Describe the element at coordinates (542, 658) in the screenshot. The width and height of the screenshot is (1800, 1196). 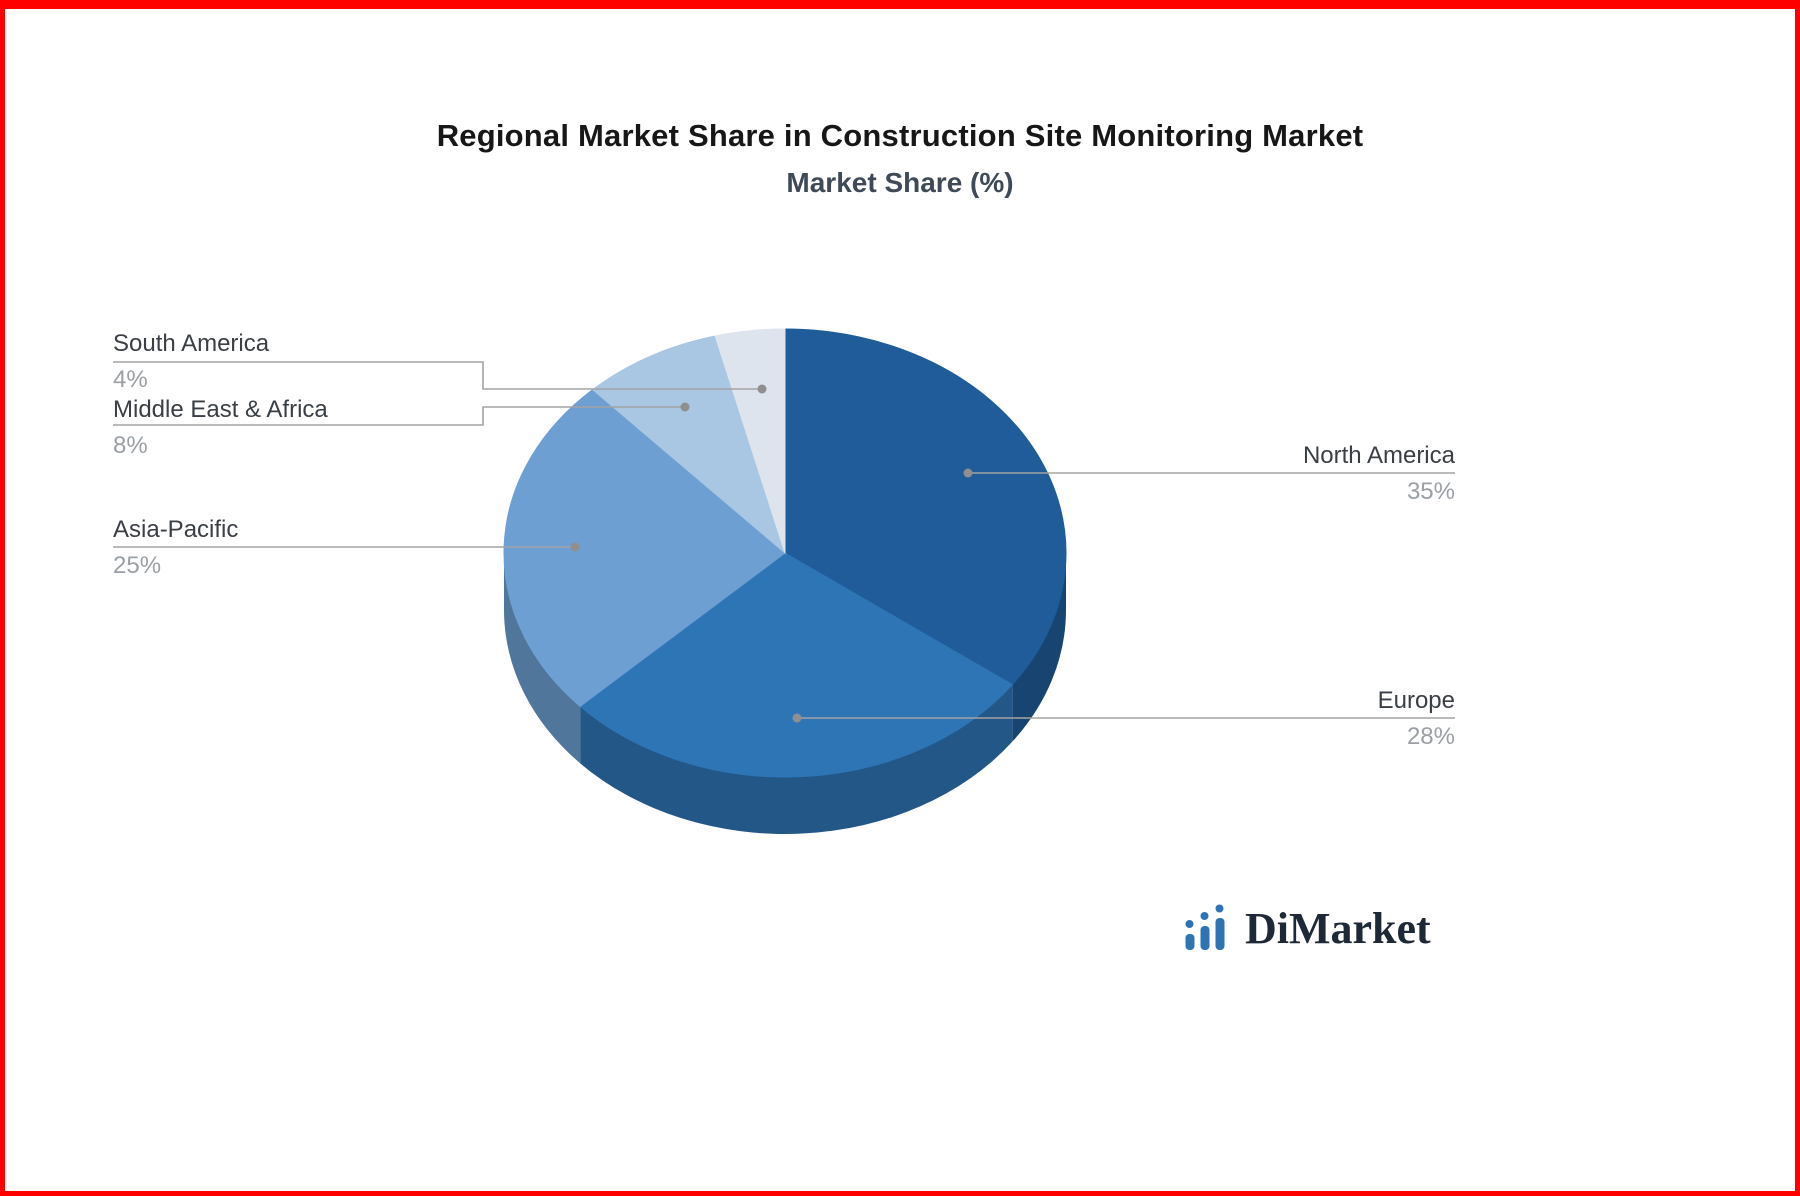
I see `pie-side-asia-pacific` at that location.